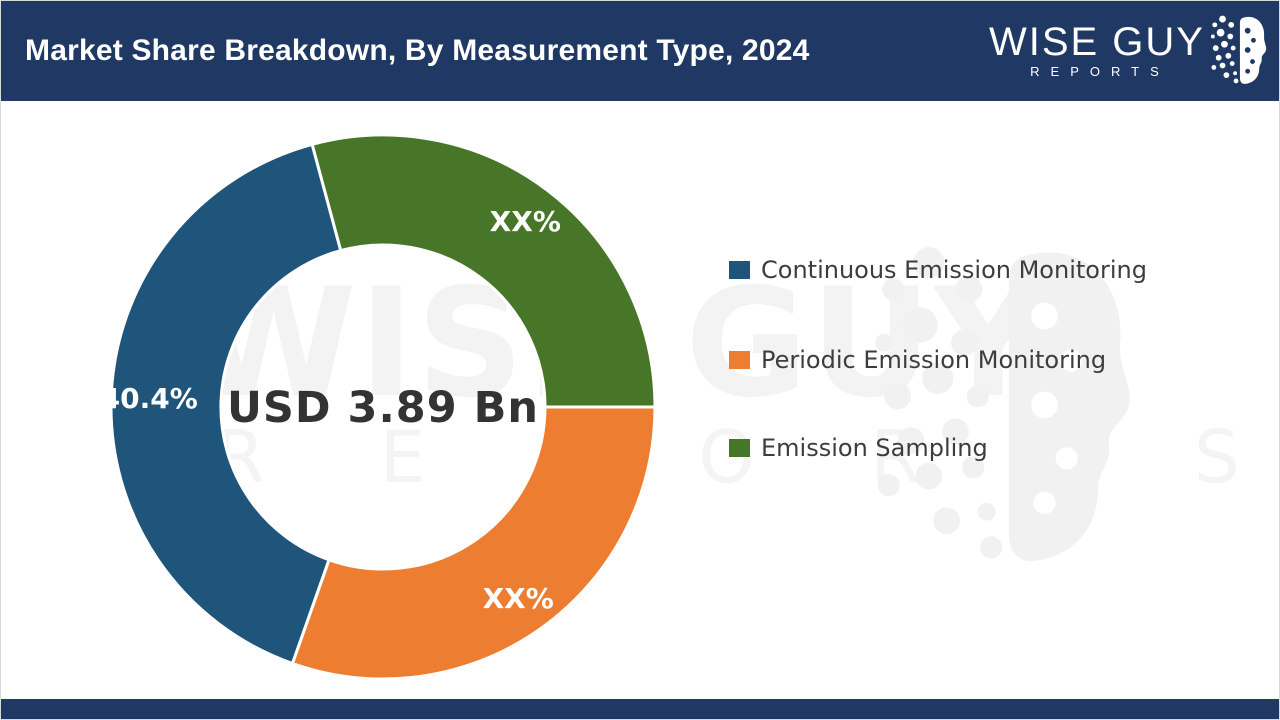 The height and width of the screenshot is (720, 1280). What do you see at coordinates (1238, 49) in the screenshot?
I see `logo-dotted-head-icon` at bounding box center [1238, 49].